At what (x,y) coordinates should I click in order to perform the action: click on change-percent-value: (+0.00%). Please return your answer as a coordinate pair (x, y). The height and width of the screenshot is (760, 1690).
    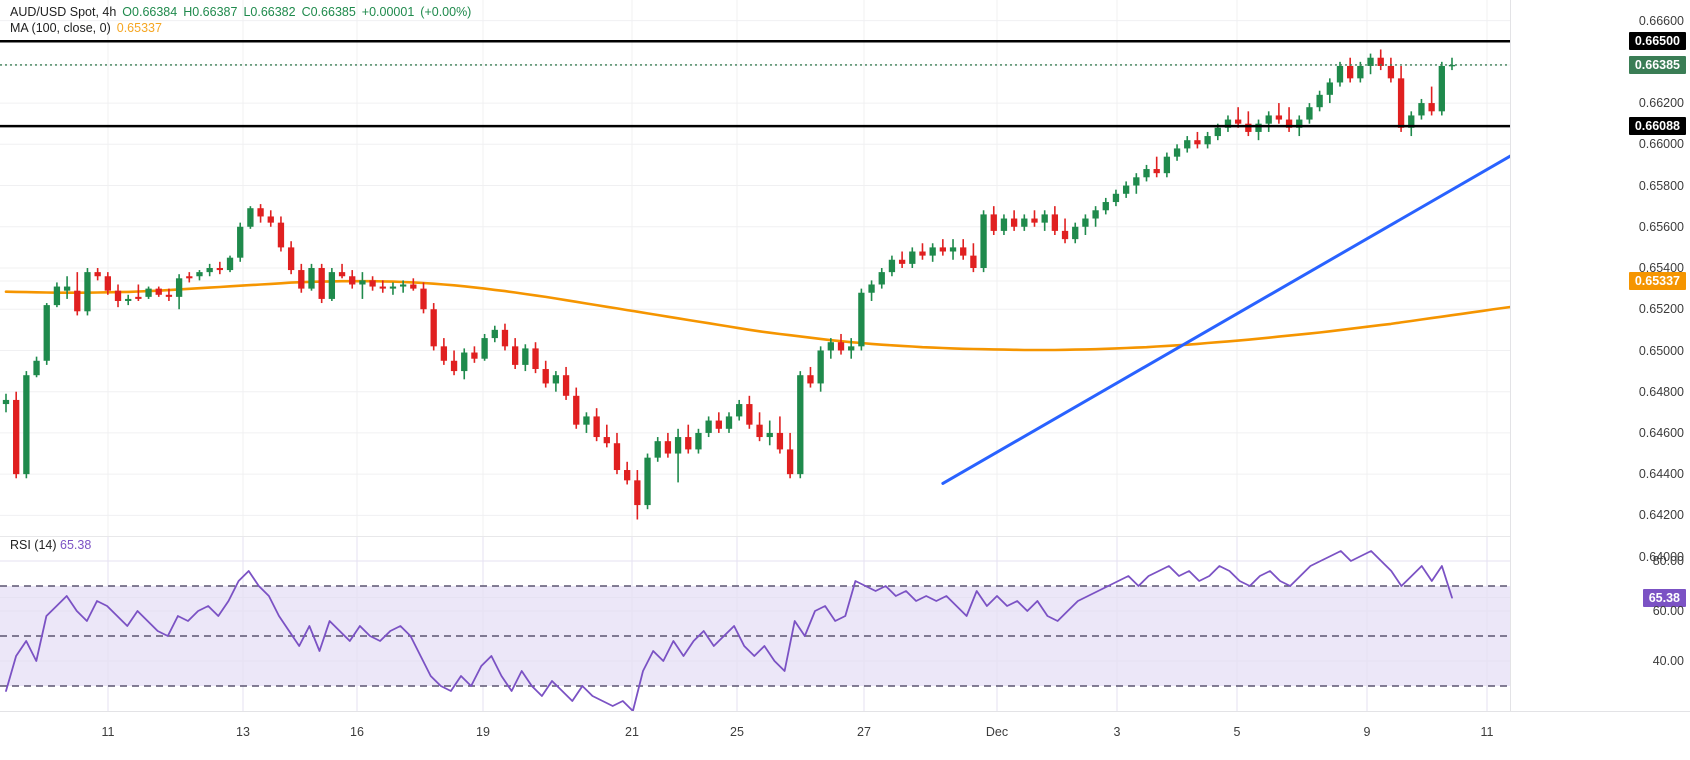
    Looking at the image, I should click on (446, 12).